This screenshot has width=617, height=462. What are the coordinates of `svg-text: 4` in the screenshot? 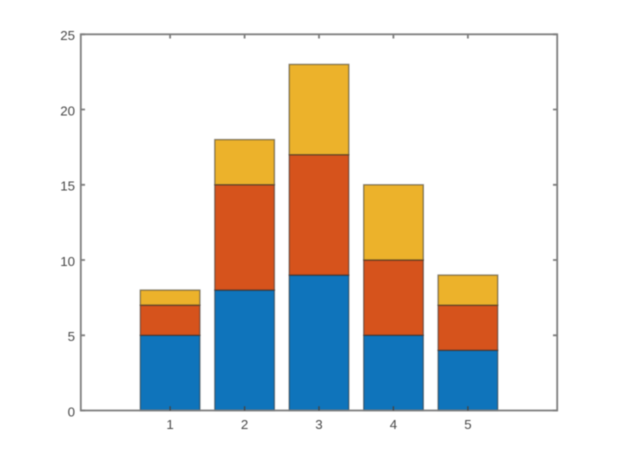 It's located at (393, 424).